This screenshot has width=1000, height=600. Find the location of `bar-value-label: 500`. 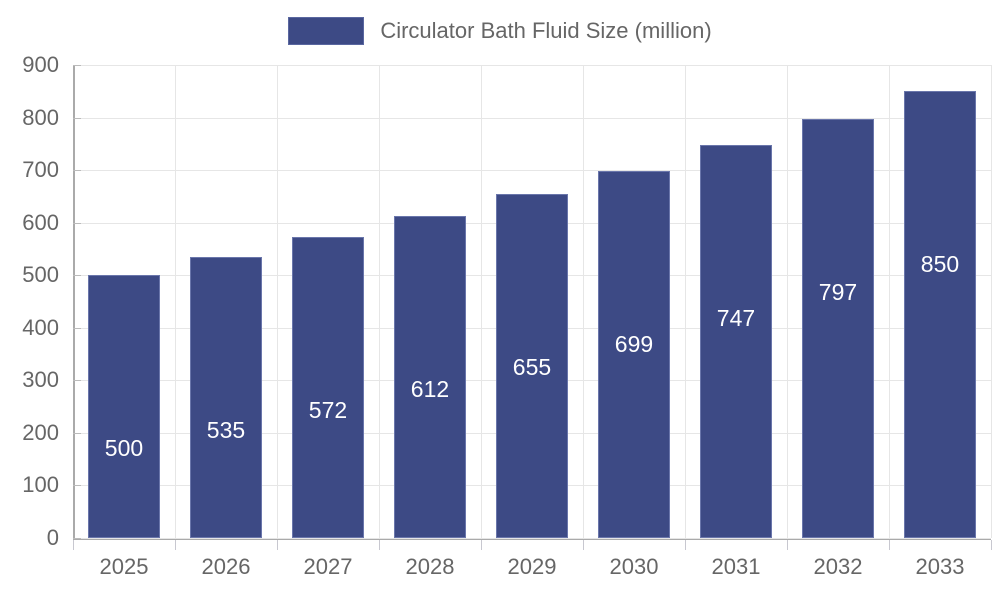

bar-value-label: 500 is located at coordinates (124, 448).